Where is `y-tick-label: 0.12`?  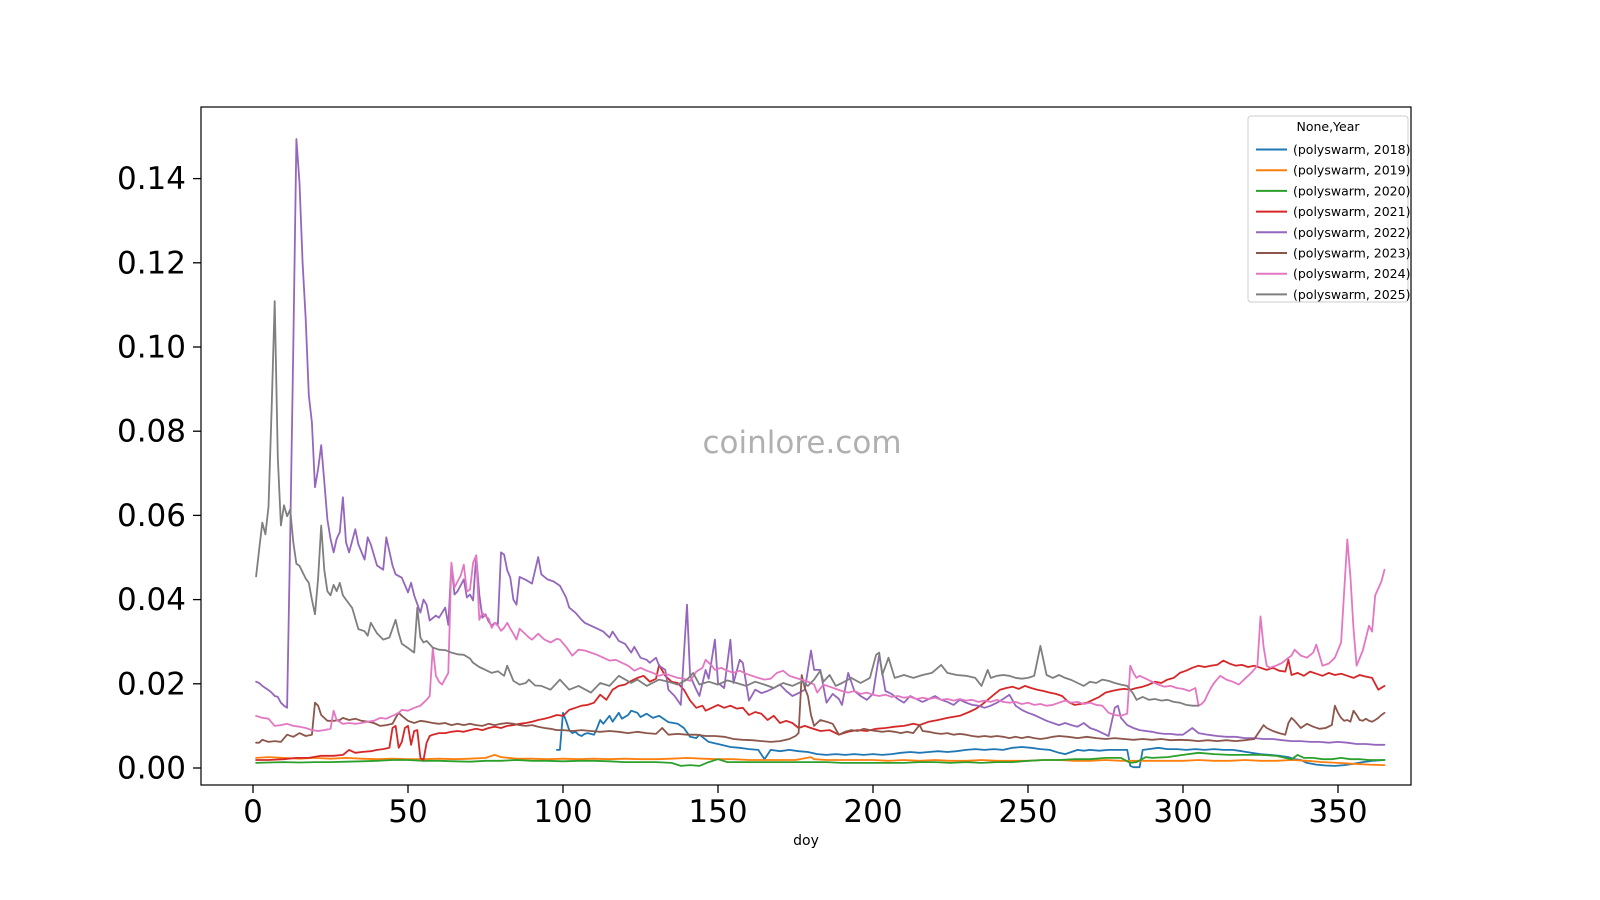 y-tick-label: 0.12 is located at coordinates (151, 263).